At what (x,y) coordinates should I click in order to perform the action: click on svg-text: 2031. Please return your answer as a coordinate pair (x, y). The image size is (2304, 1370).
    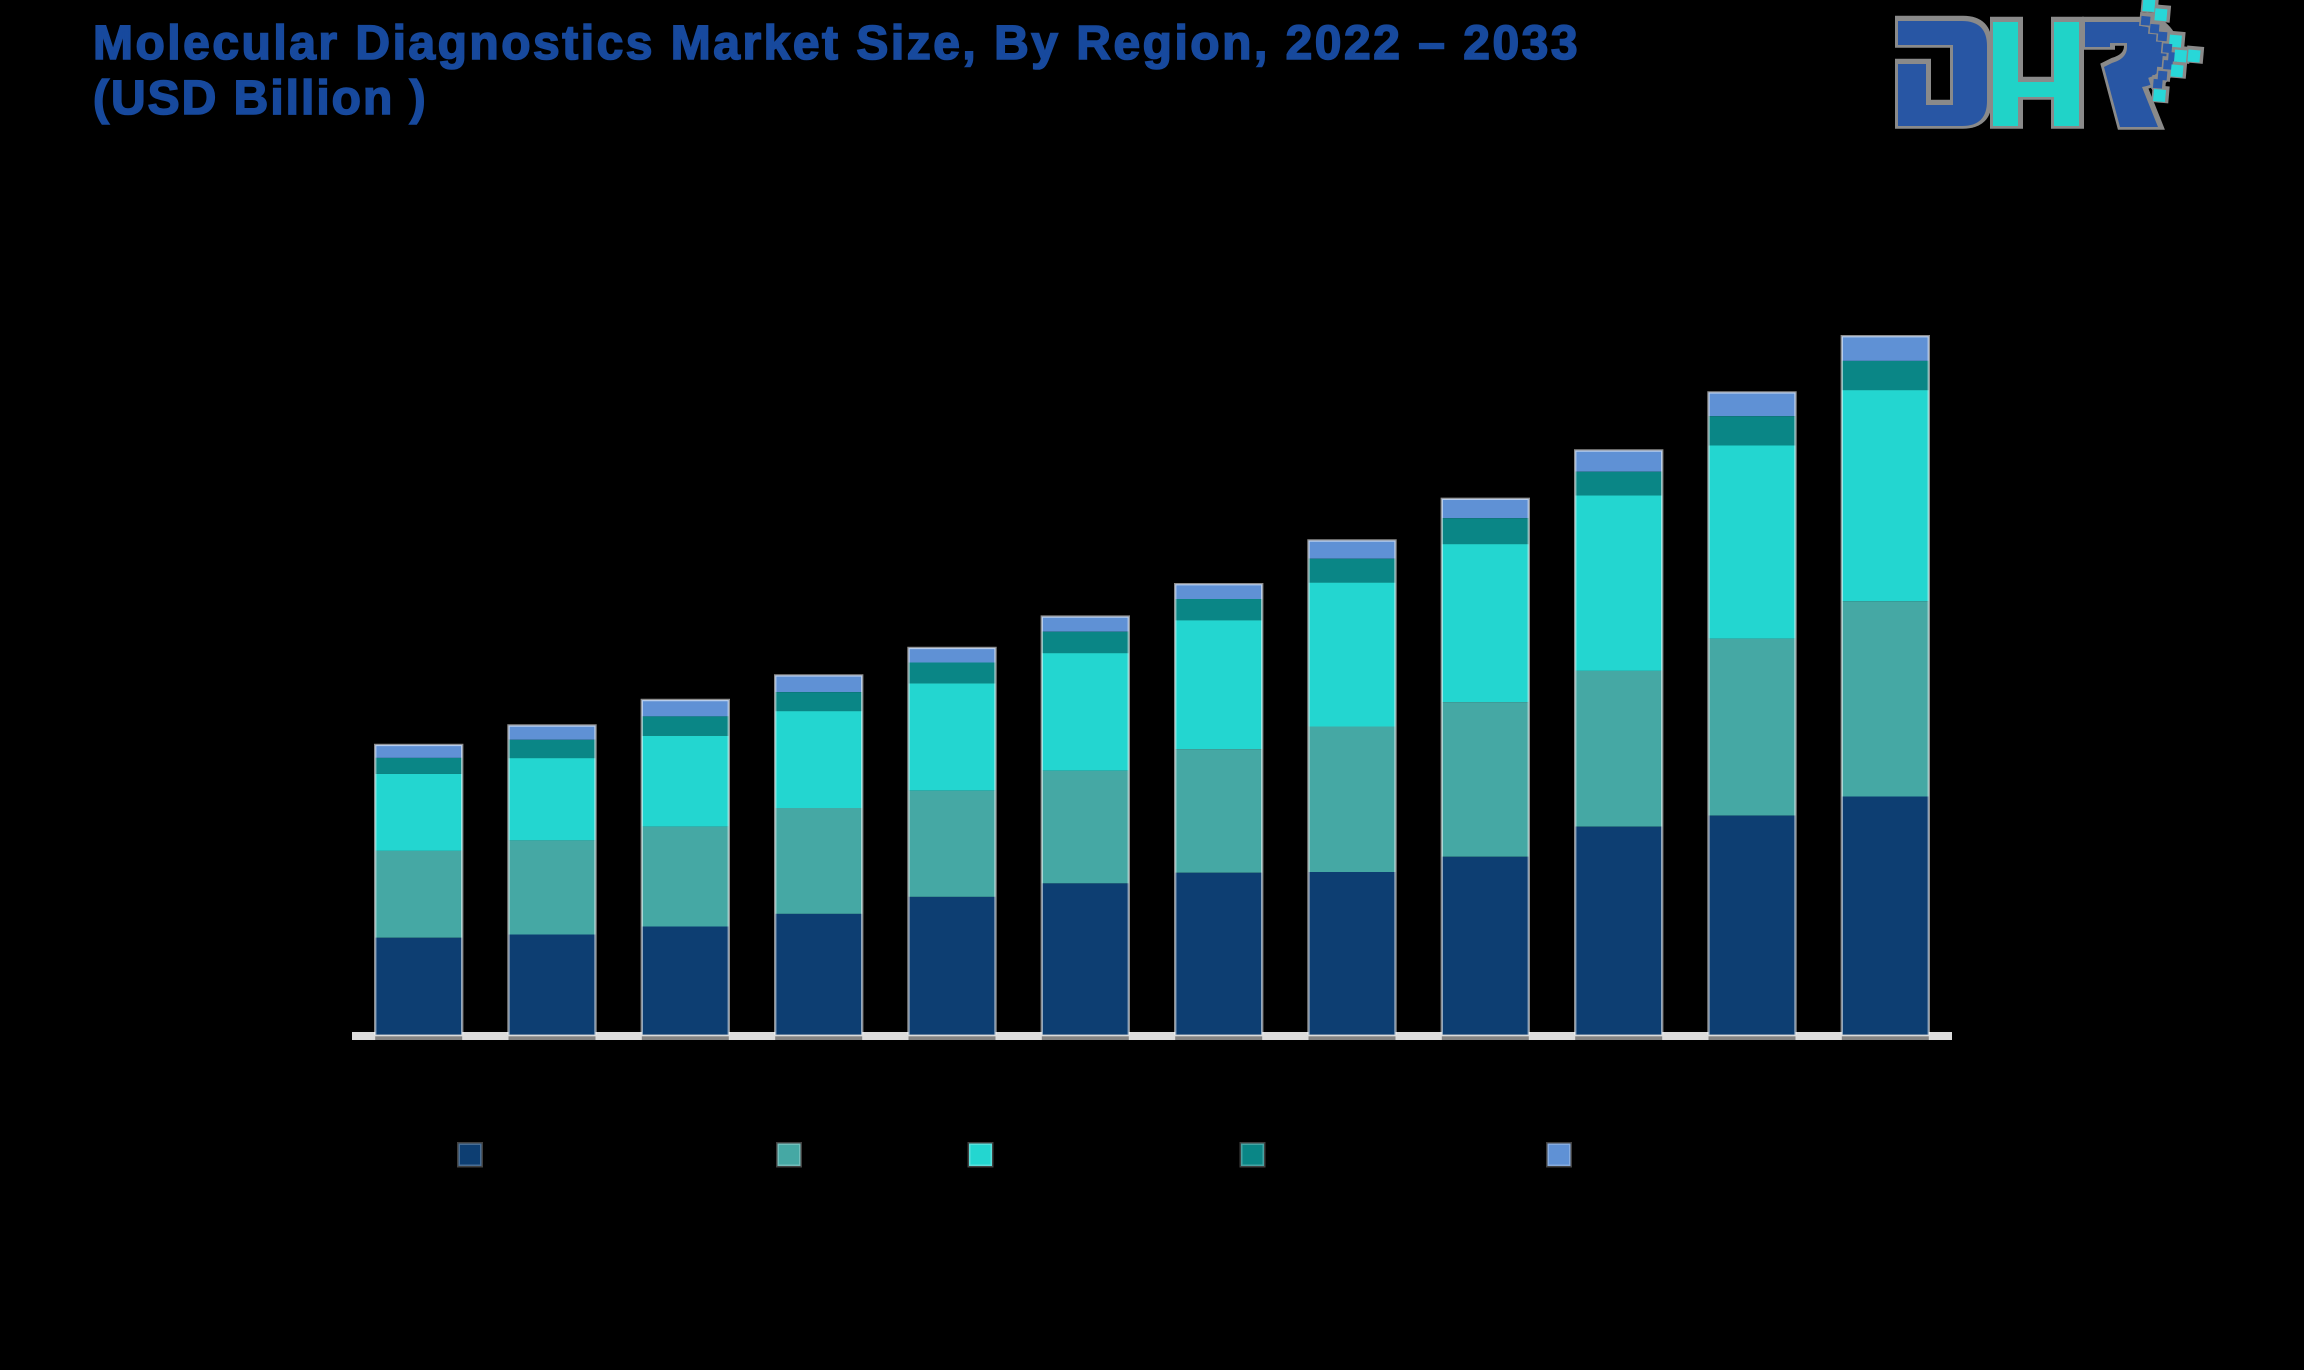
    Looking at the image, I should click on (1619, 1067).